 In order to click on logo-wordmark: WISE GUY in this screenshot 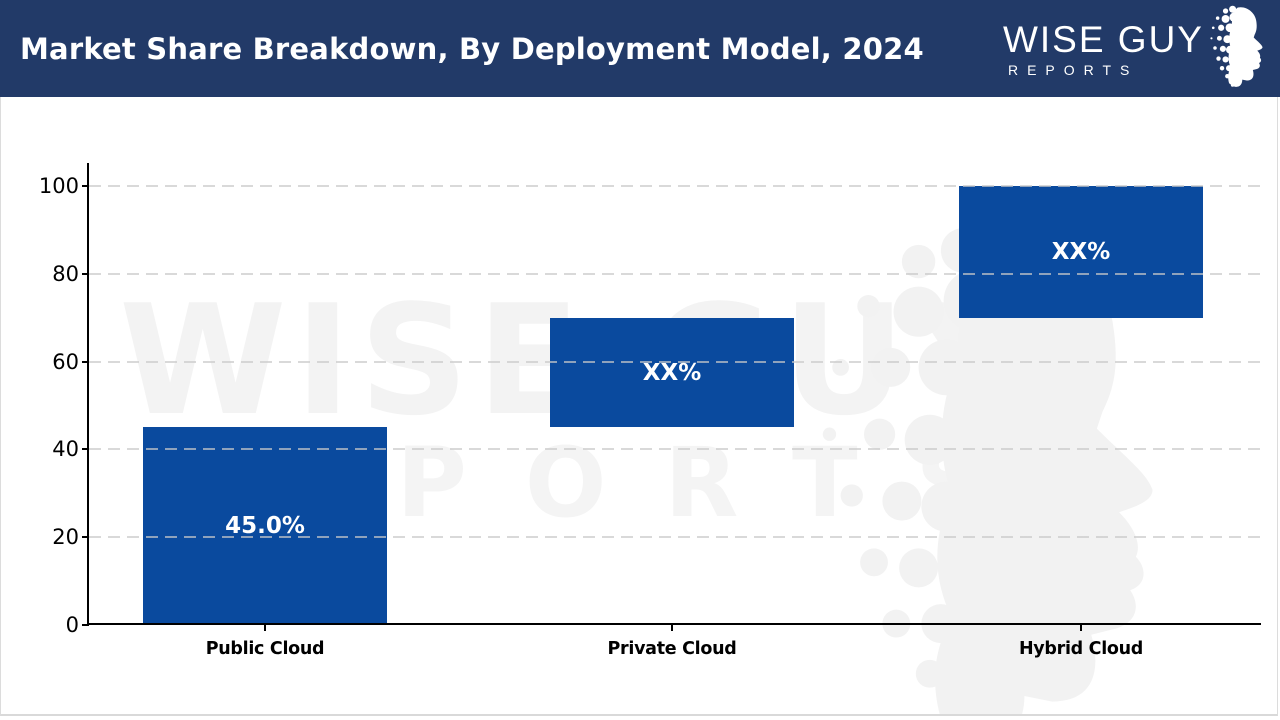, I will do `click(1103, 39)`.